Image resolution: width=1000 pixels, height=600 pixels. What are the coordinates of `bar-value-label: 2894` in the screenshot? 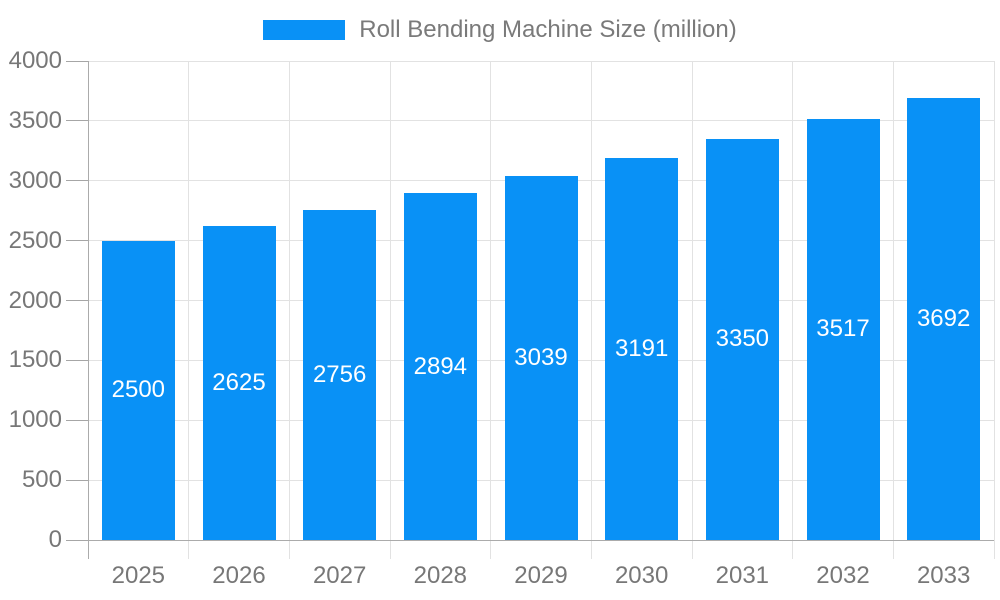 It's located at (440, 366).